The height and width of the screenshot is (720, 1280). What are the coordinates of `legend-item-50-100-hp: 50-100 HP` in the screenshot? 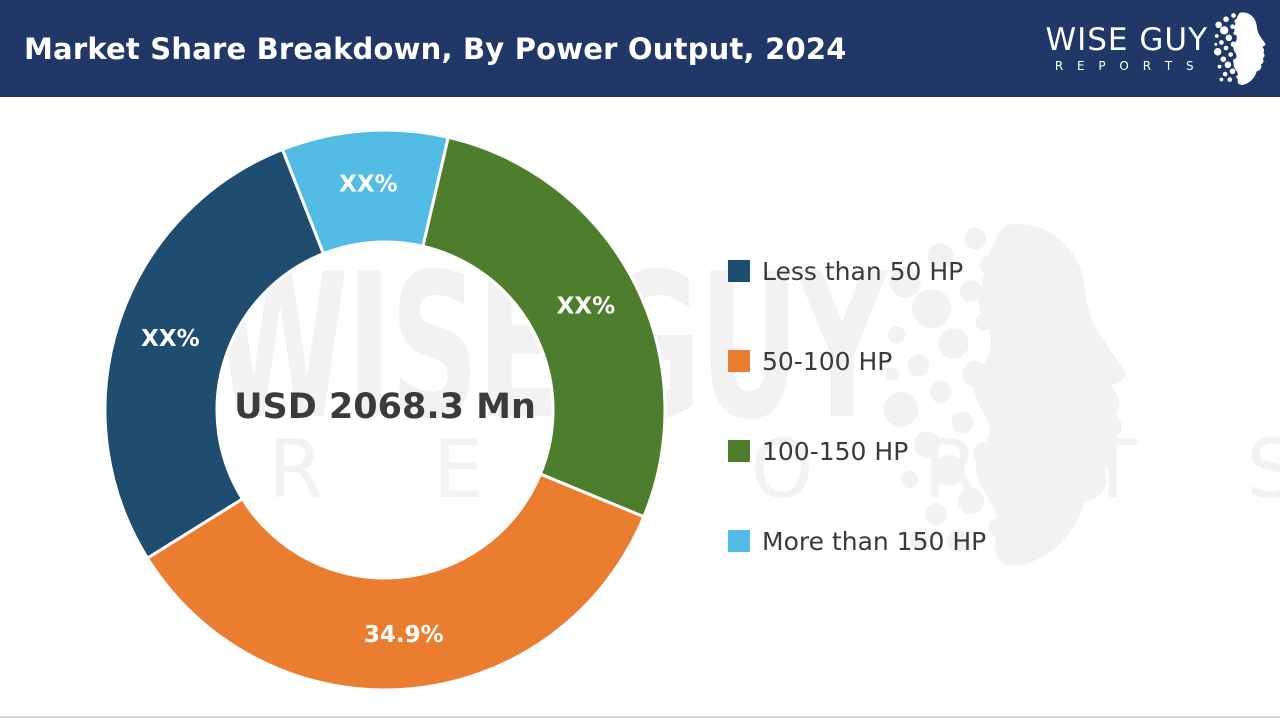 It's located at (857, 361).